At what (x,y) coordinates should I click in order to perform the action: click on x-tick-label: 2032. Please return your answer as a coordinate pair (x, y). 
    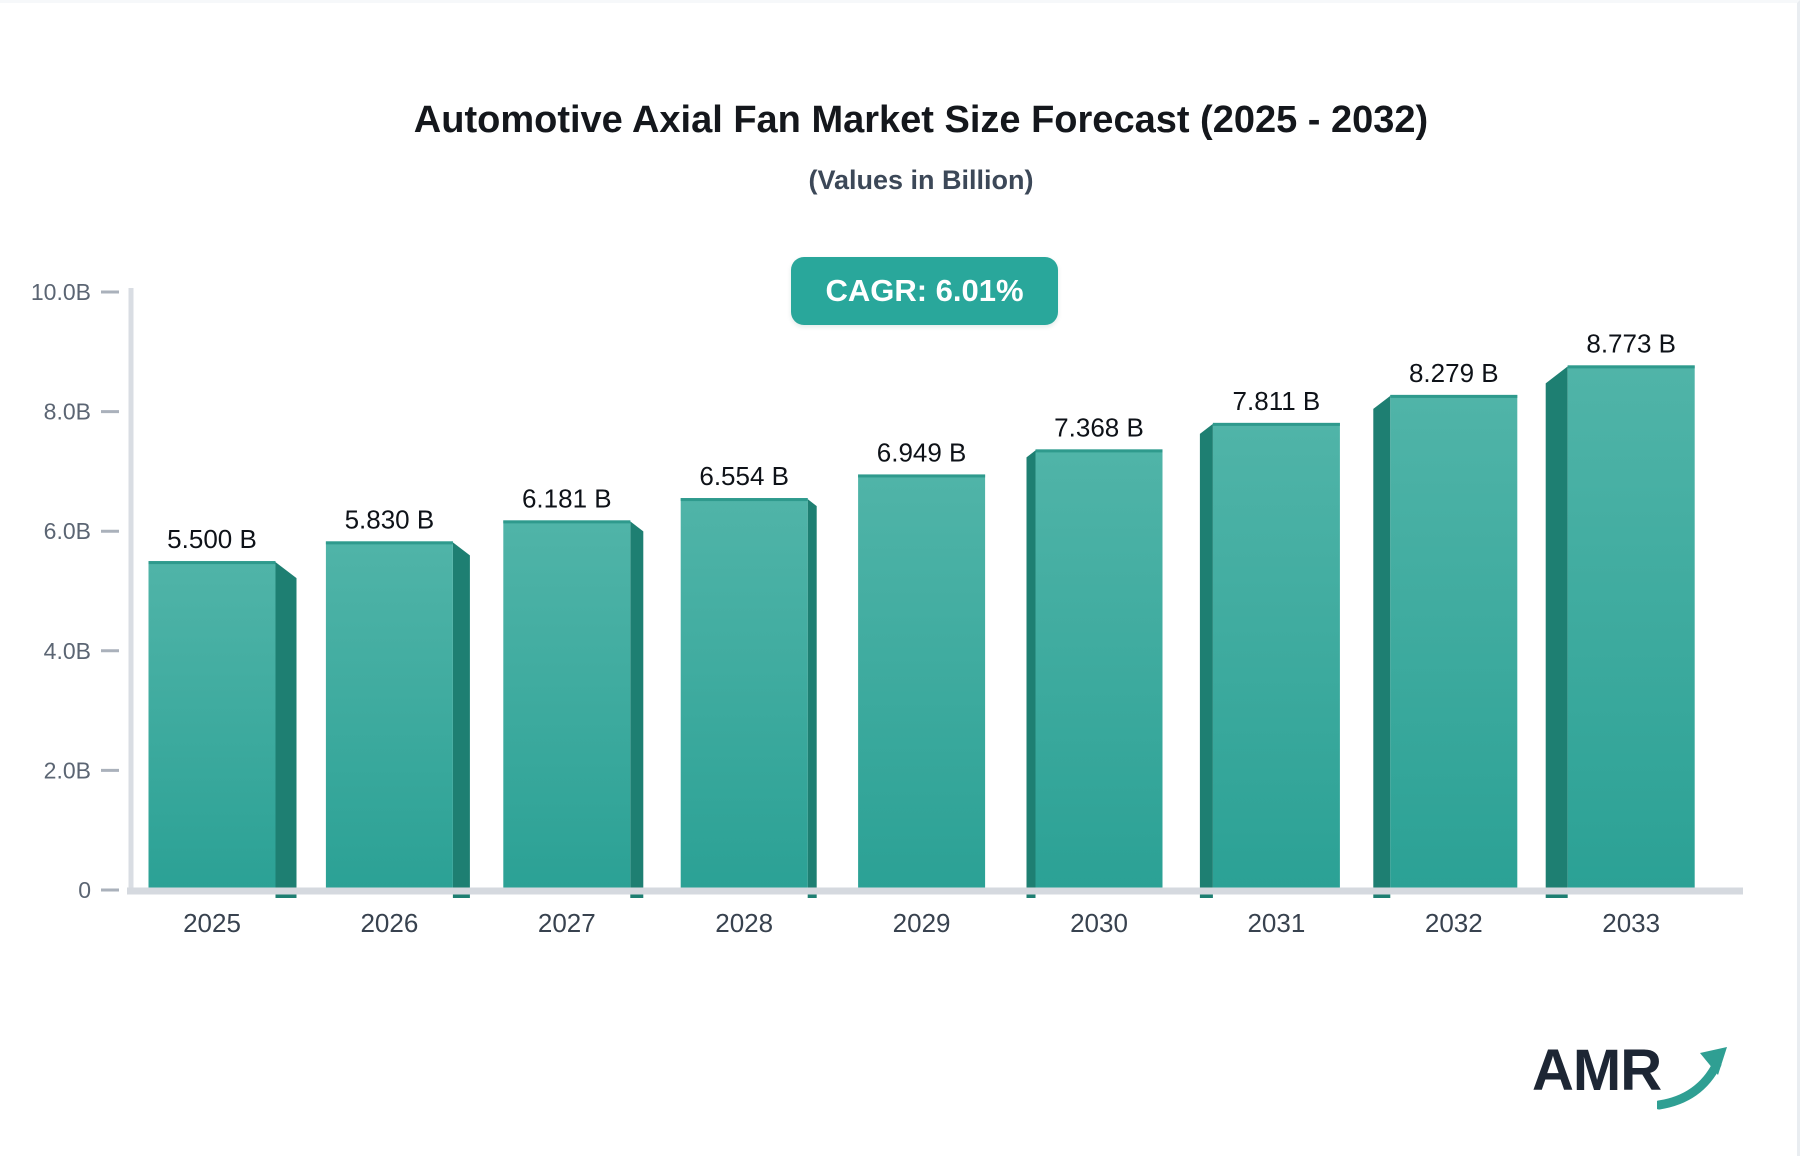
    Looking at the image, I should click on (1454, 923).